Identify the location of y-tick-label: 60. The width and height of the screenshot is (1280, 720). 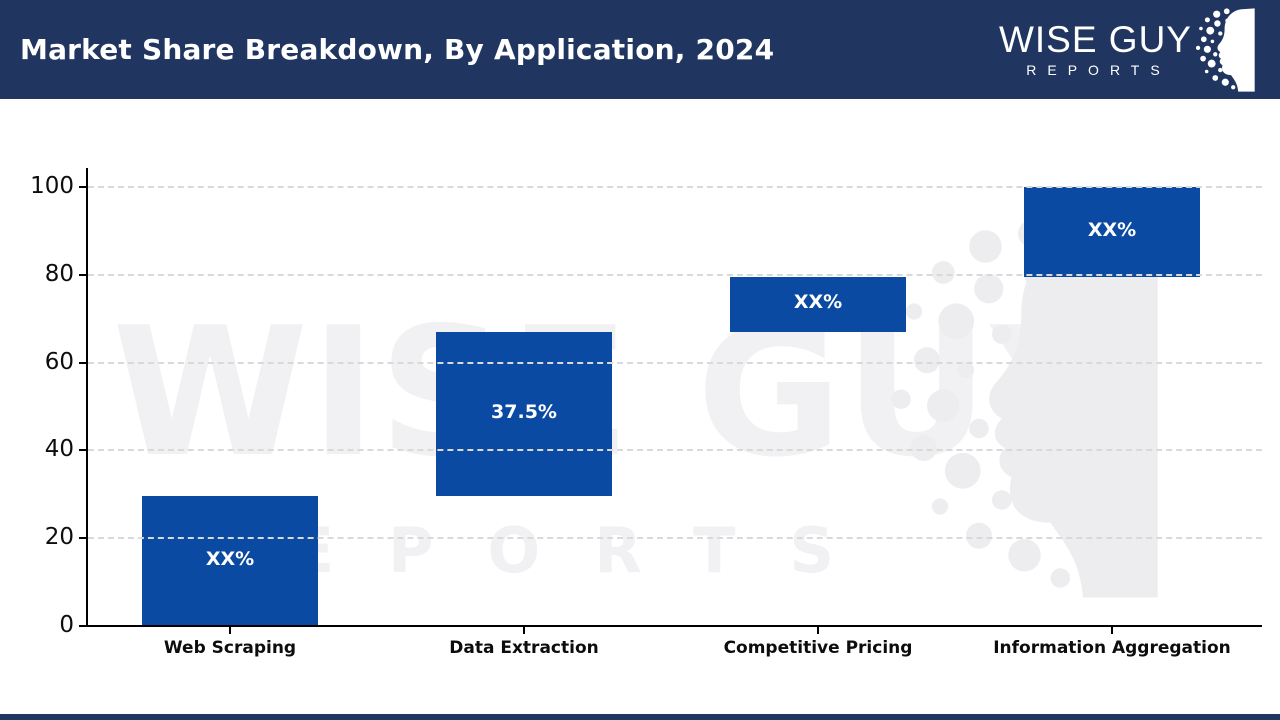
(59, 361).